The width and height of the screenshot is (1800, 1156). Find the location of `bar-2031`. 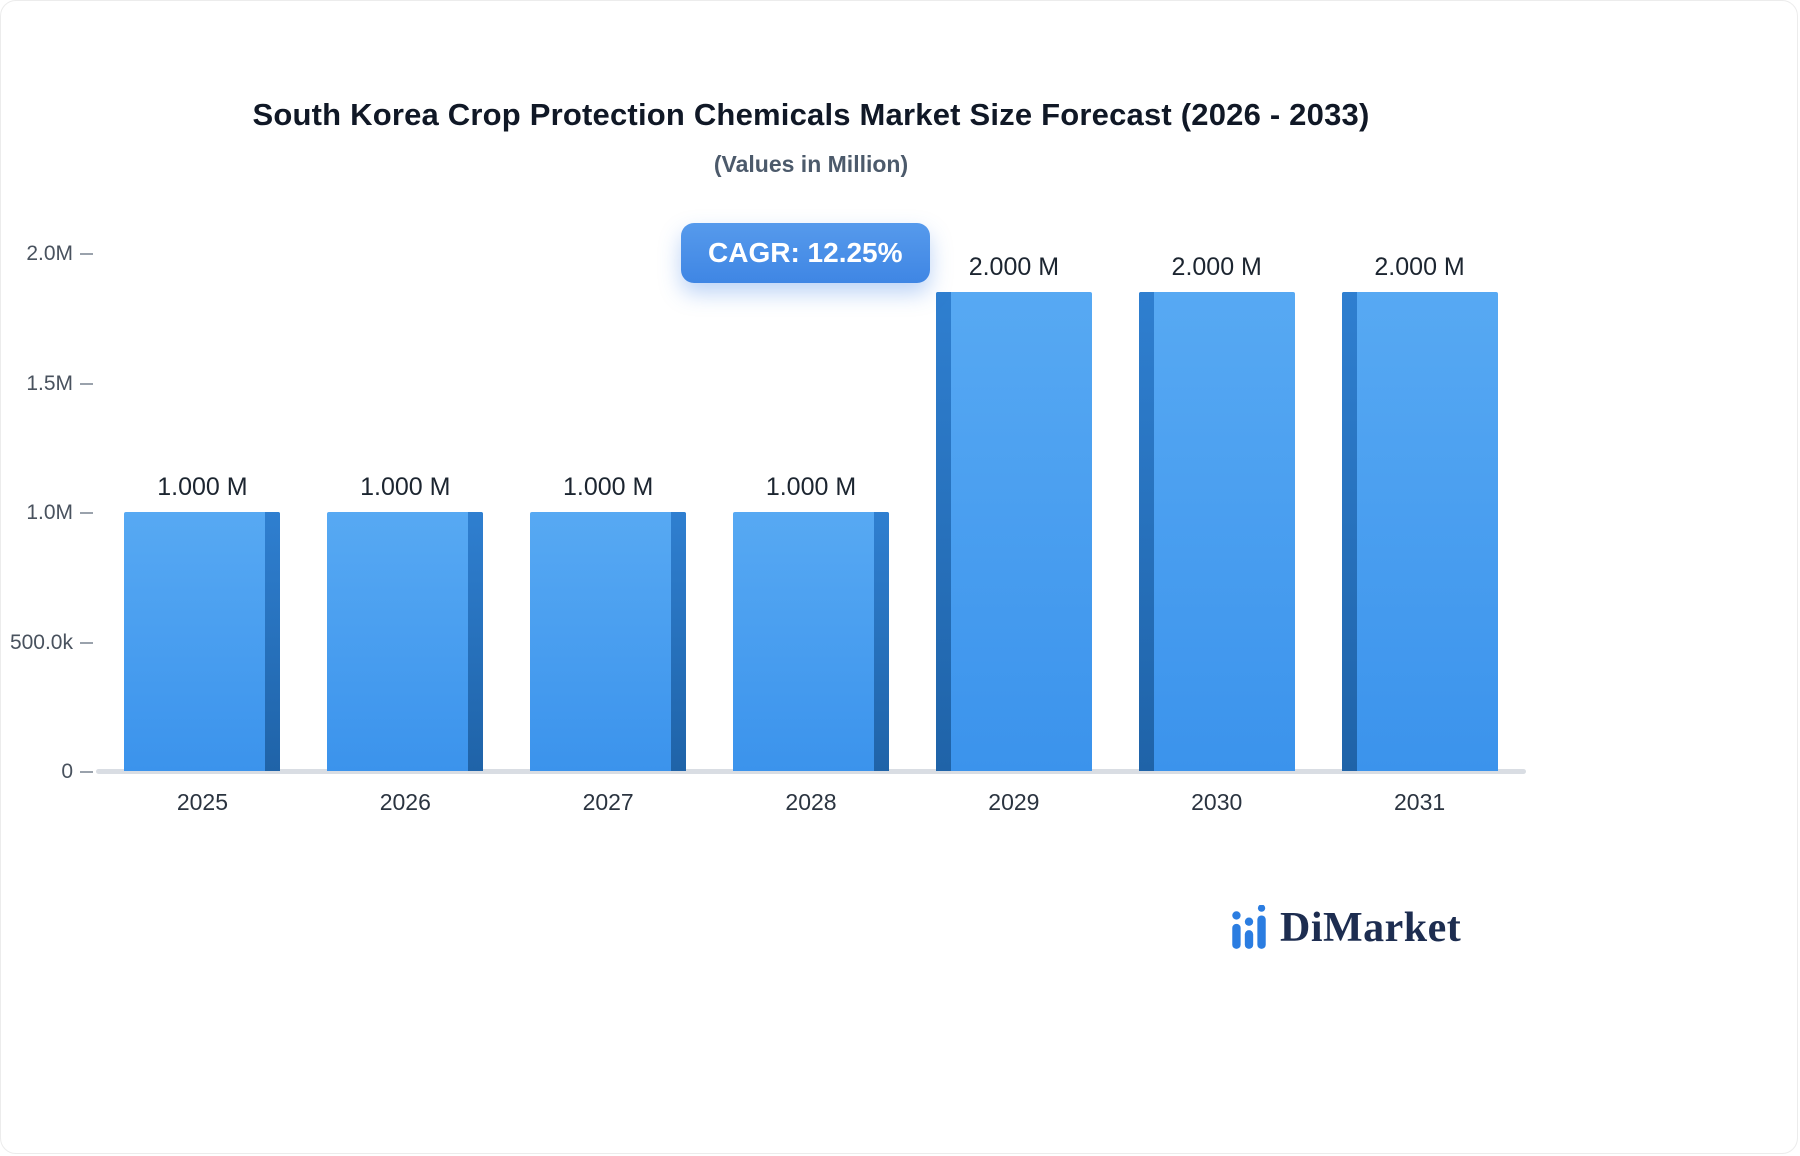

bar-2031 is located at coordinates (1419, 531).